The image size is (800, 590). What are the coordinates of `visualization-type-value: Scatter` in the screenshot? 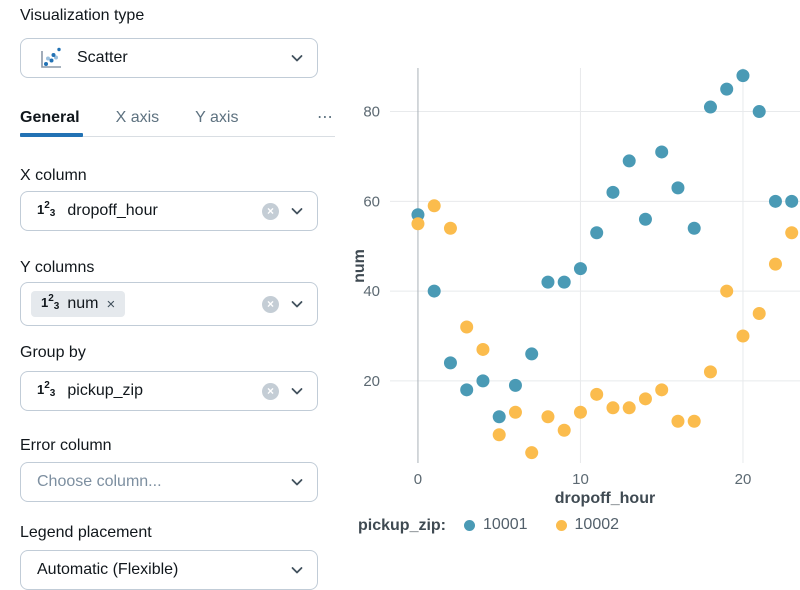 It's located at (102, 57).